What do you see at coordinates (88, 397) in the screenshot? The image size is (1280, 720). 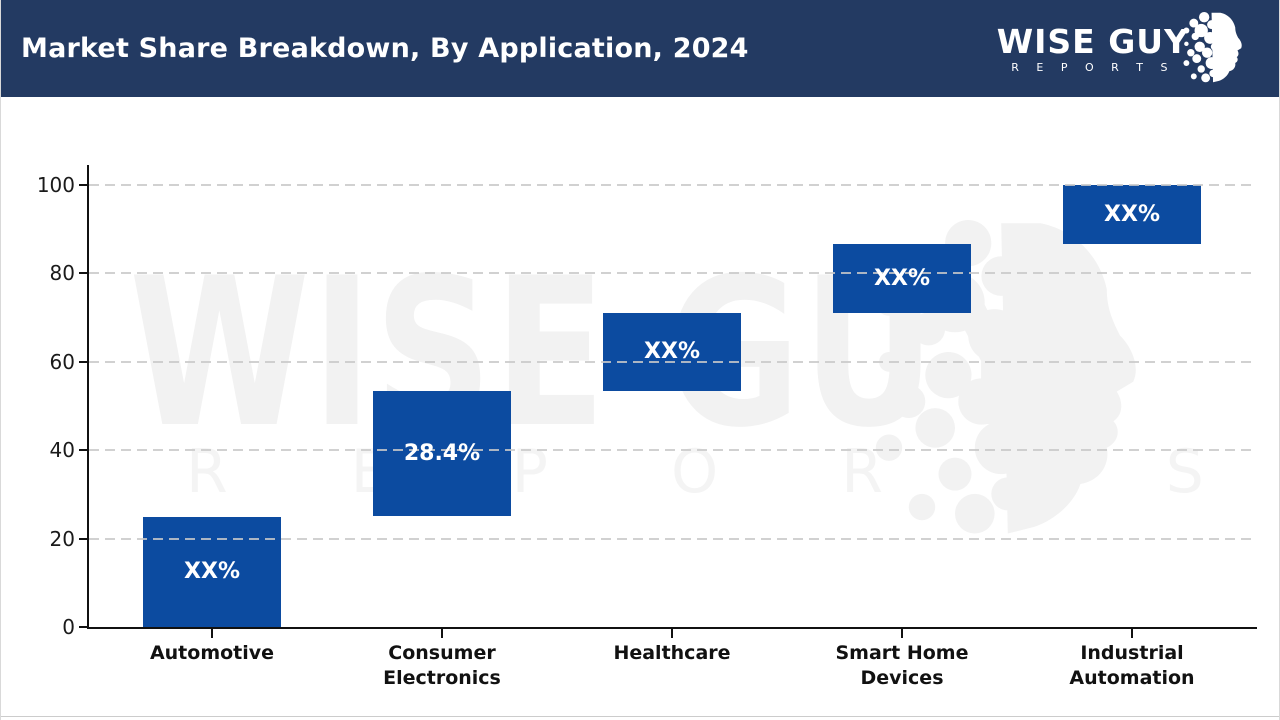 I see `y-axis-spine` at bounding box center [88, 397].